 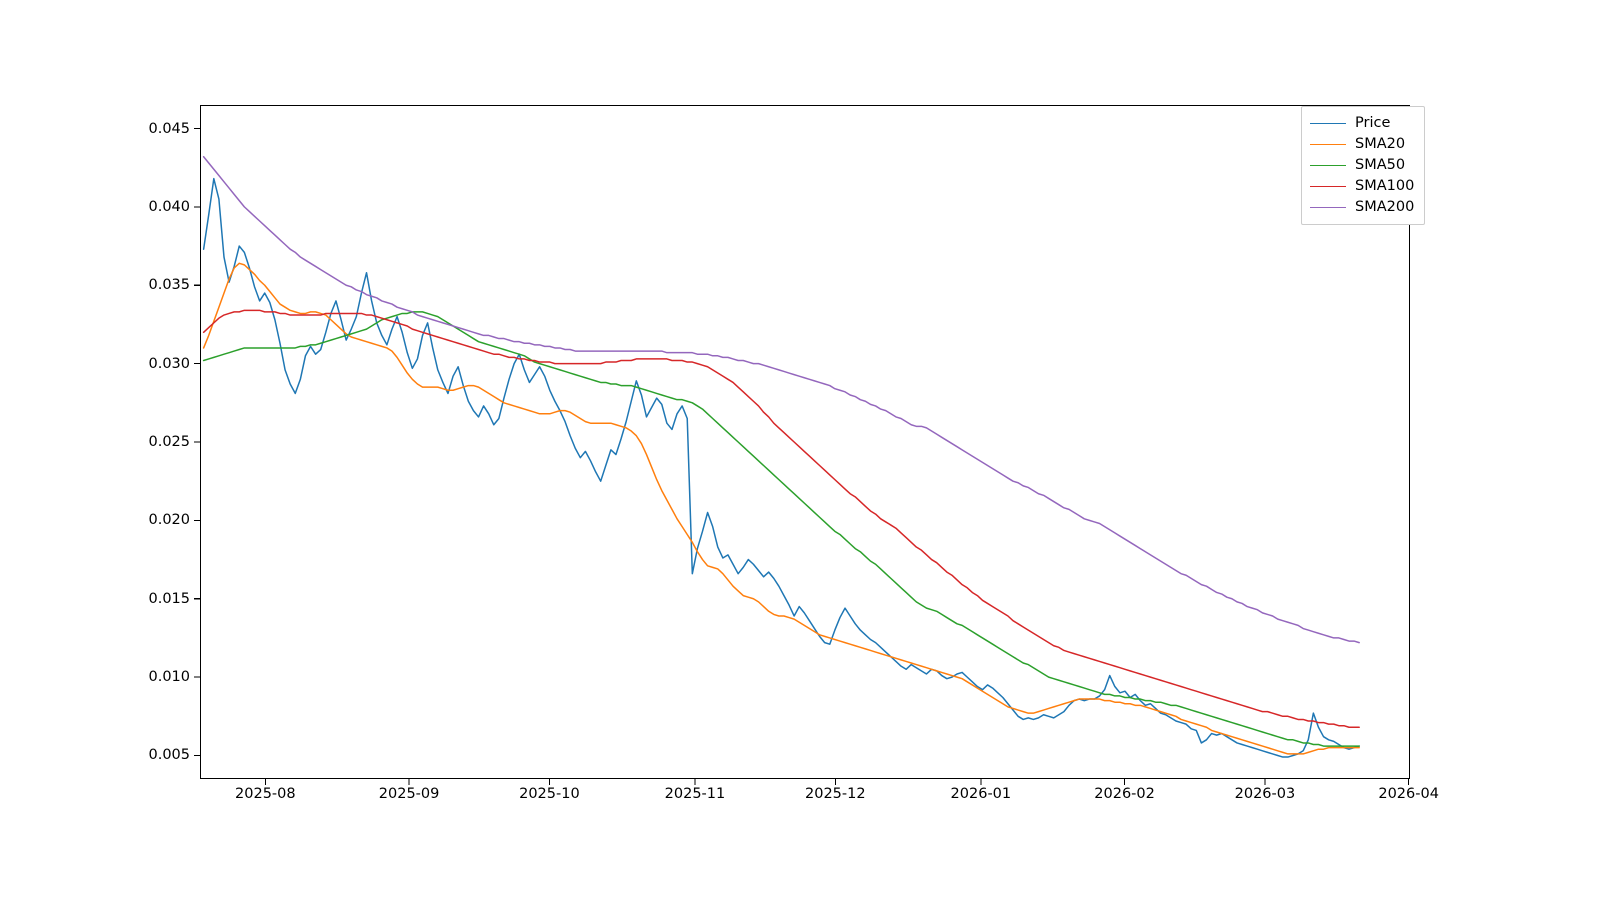 What do you see at coordinates (169, 285) in the screenshot?
I see `y-tick-label: 0.035` at bounding box center [169, 285].